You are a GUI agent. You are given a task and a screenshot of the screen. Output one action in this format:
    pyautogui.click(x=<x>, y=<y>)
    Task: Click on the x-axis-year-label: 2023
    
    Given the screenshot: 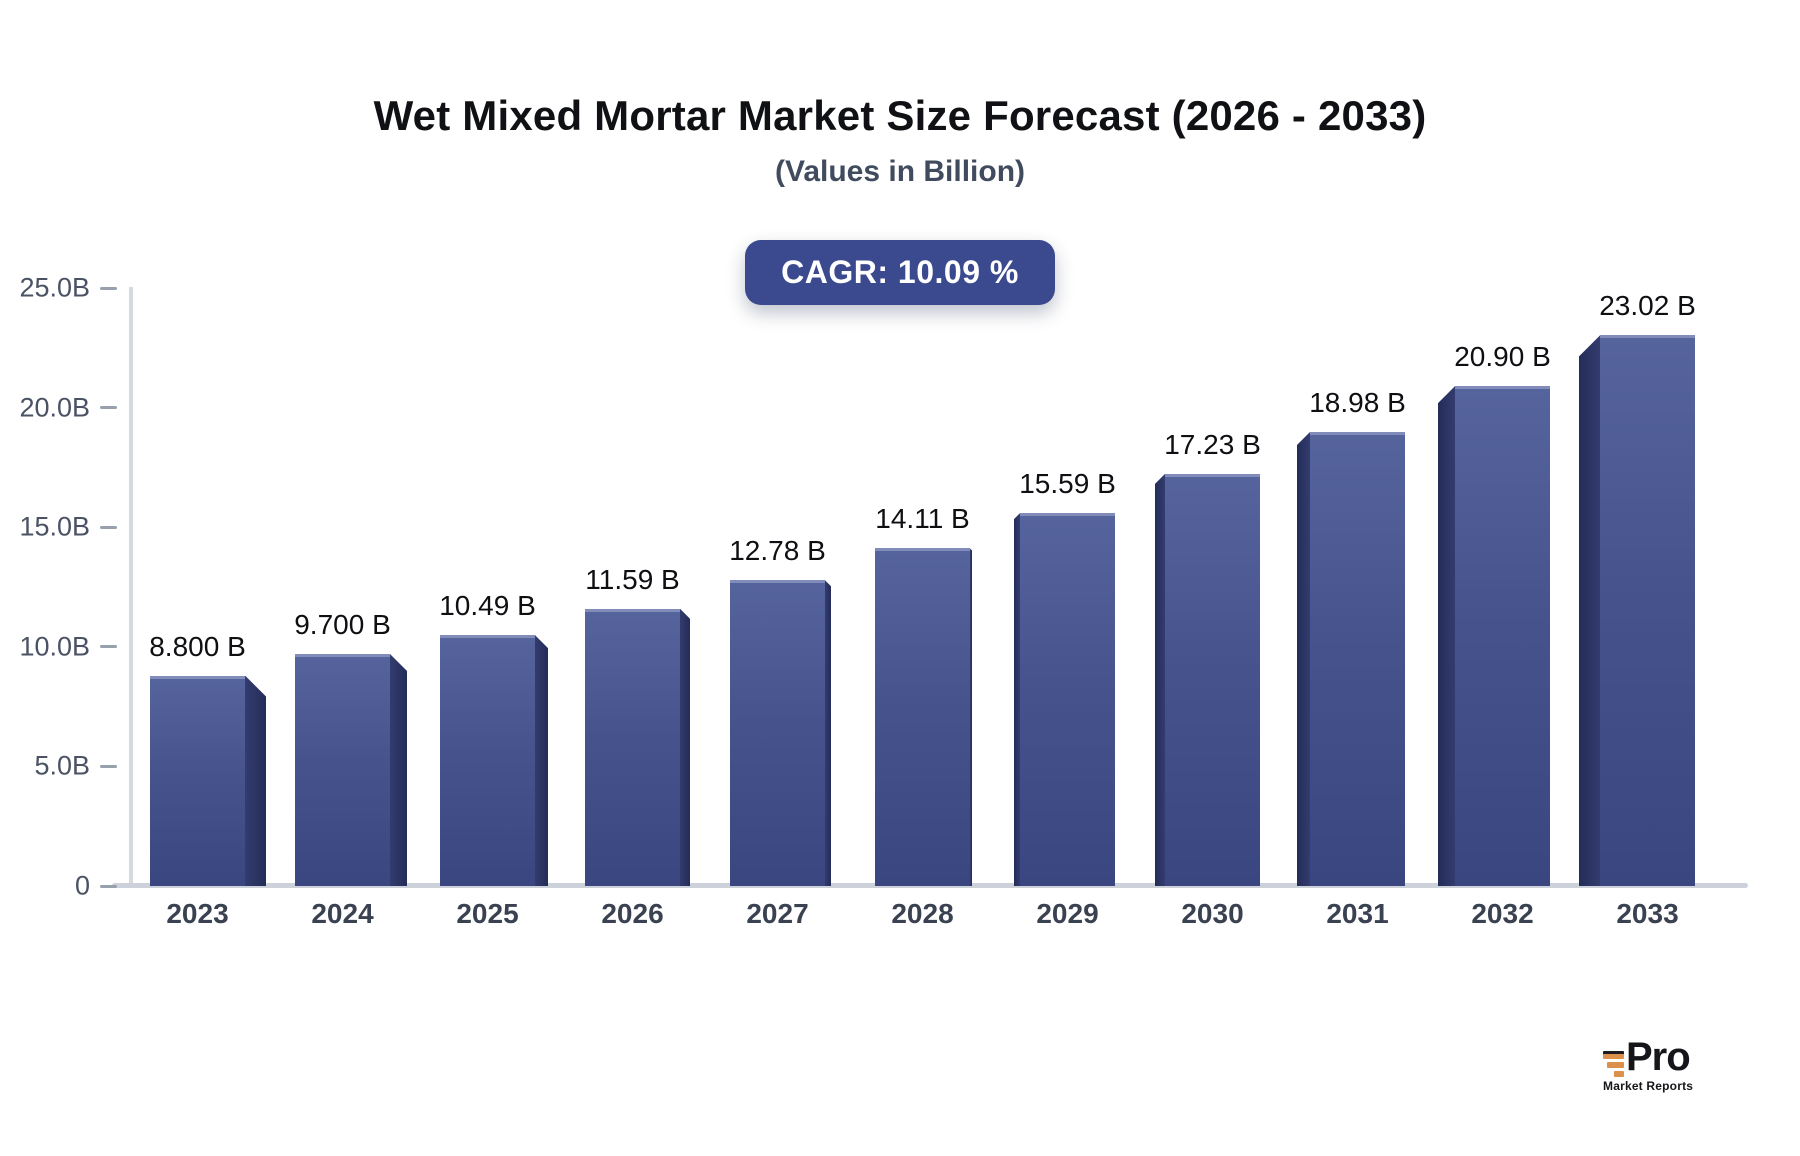 What is the action you would take?
    pyautogui.click(x=197, y=913)
    